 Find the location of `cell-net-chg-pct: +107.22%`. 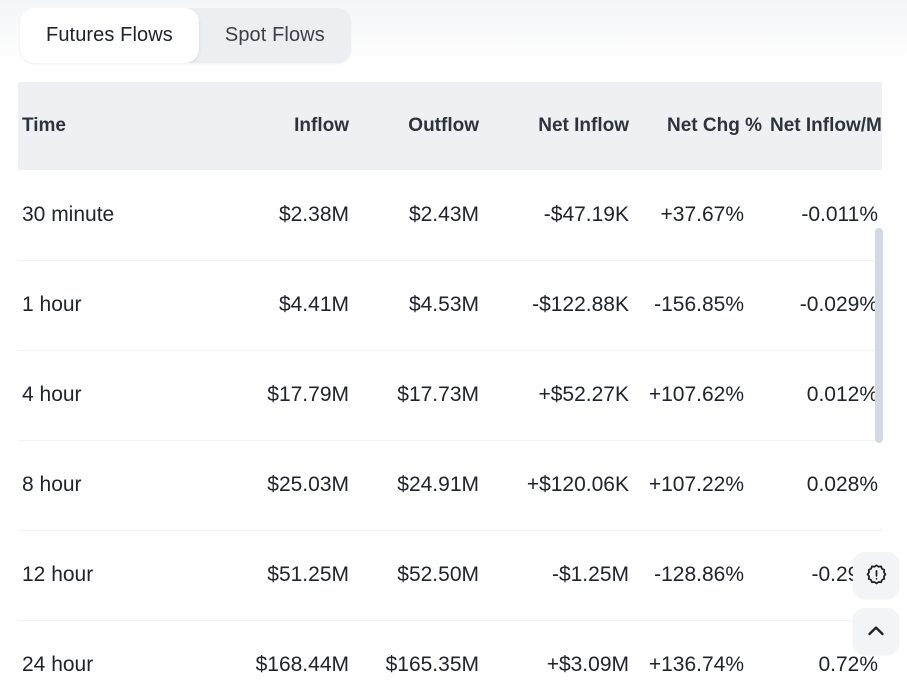

cell-net-chg-pct: +107.22% is located at coordinates (696, 484).